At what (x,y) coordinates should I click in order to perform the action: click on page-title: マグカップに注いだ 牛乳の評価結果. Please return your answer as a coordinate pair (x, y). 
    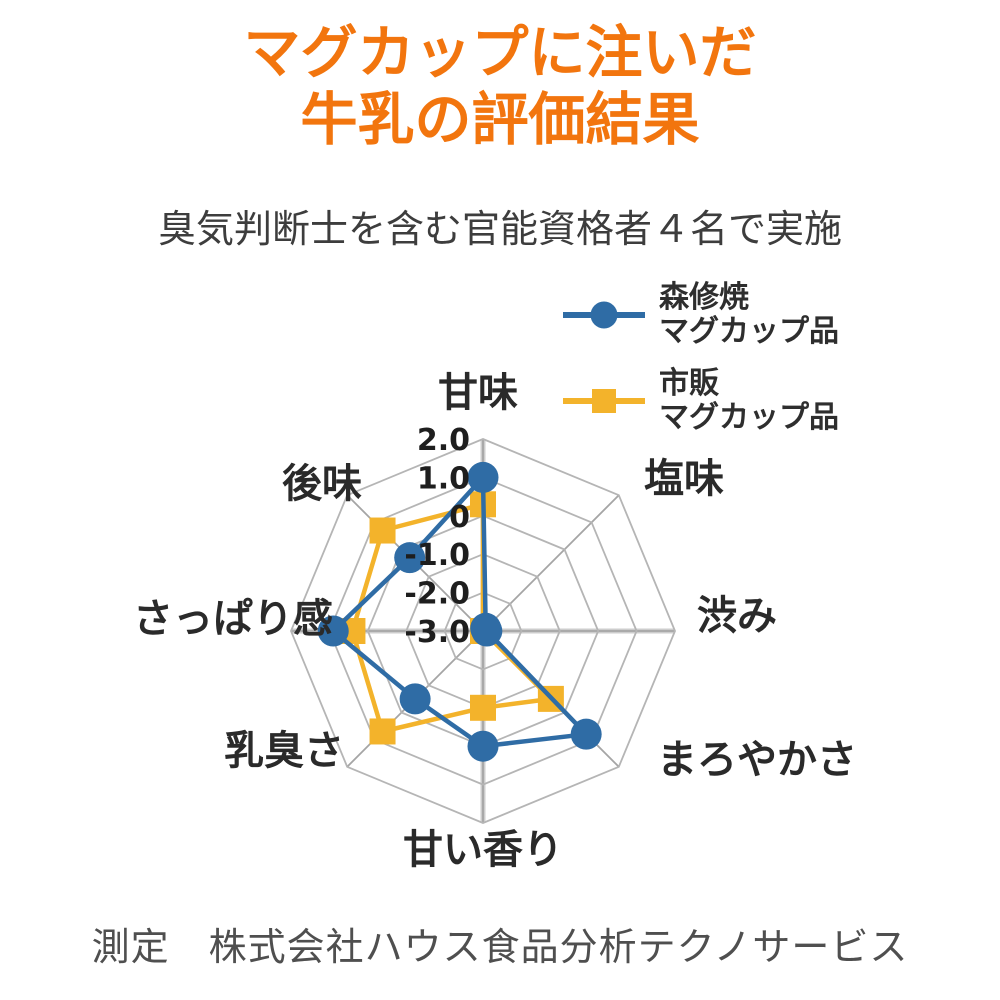
    Looking at the image, I should click on (500, 86).